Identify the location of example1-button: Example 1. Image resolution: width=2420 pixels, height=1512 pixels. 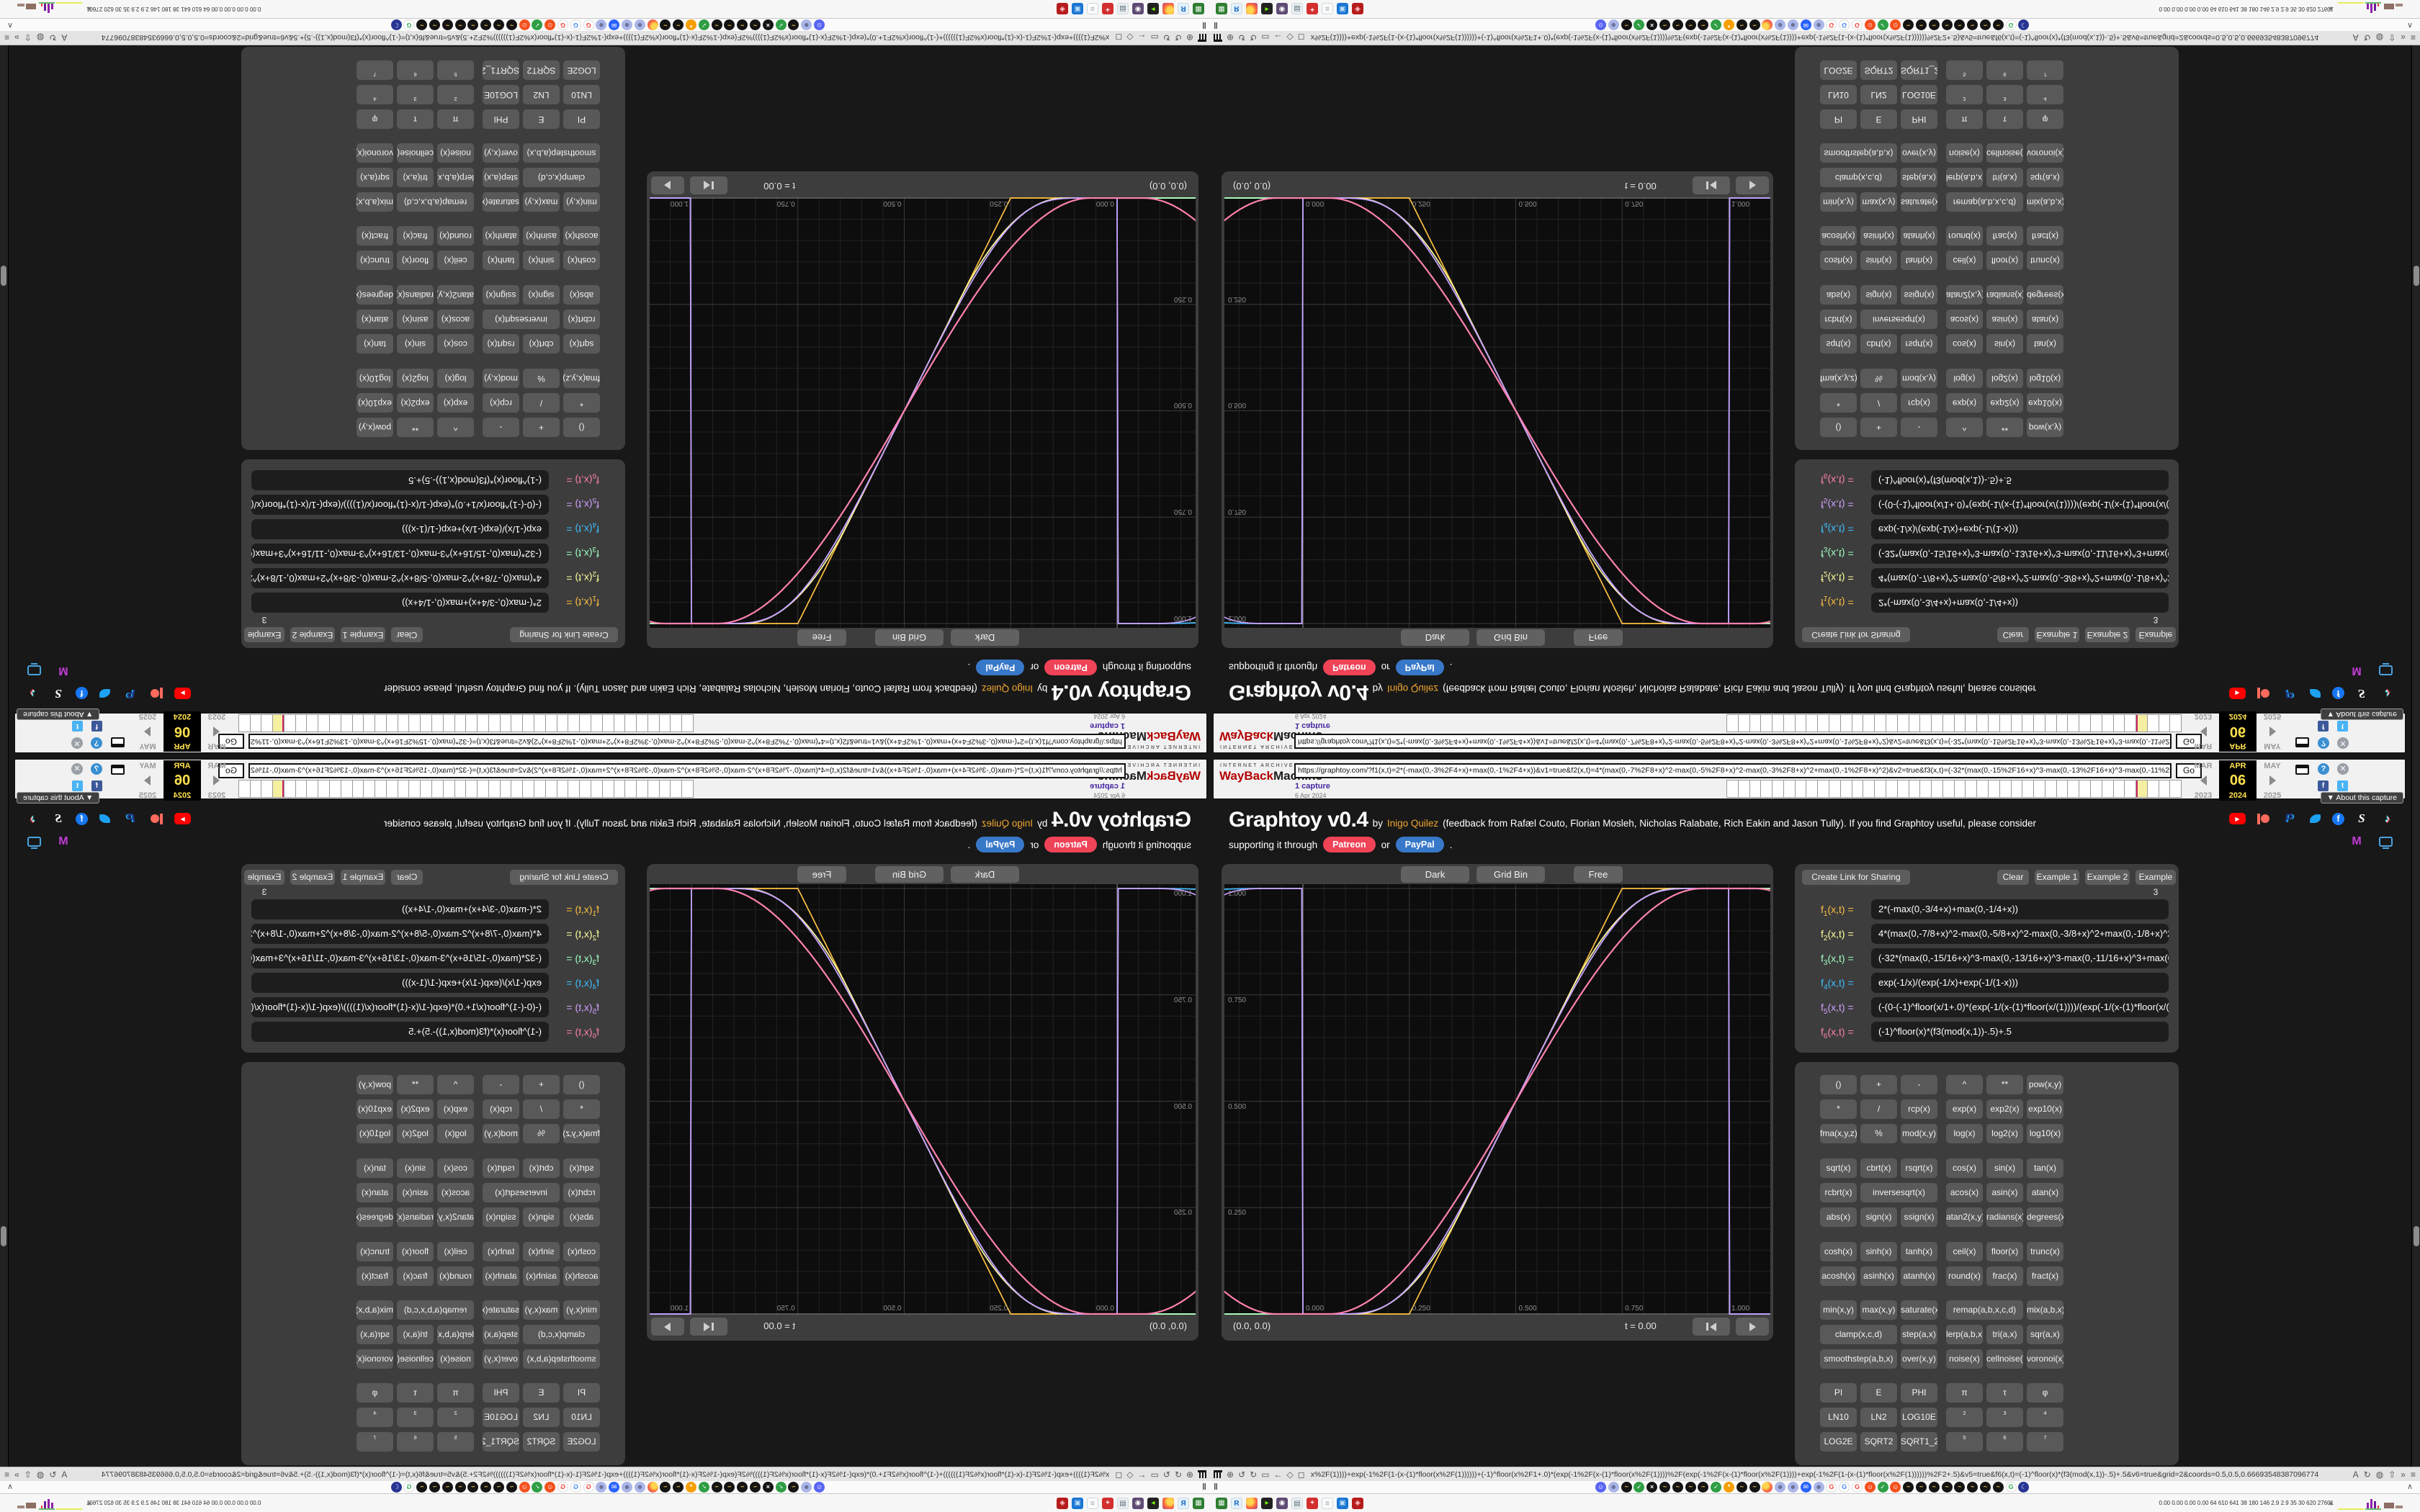
(363, 634).